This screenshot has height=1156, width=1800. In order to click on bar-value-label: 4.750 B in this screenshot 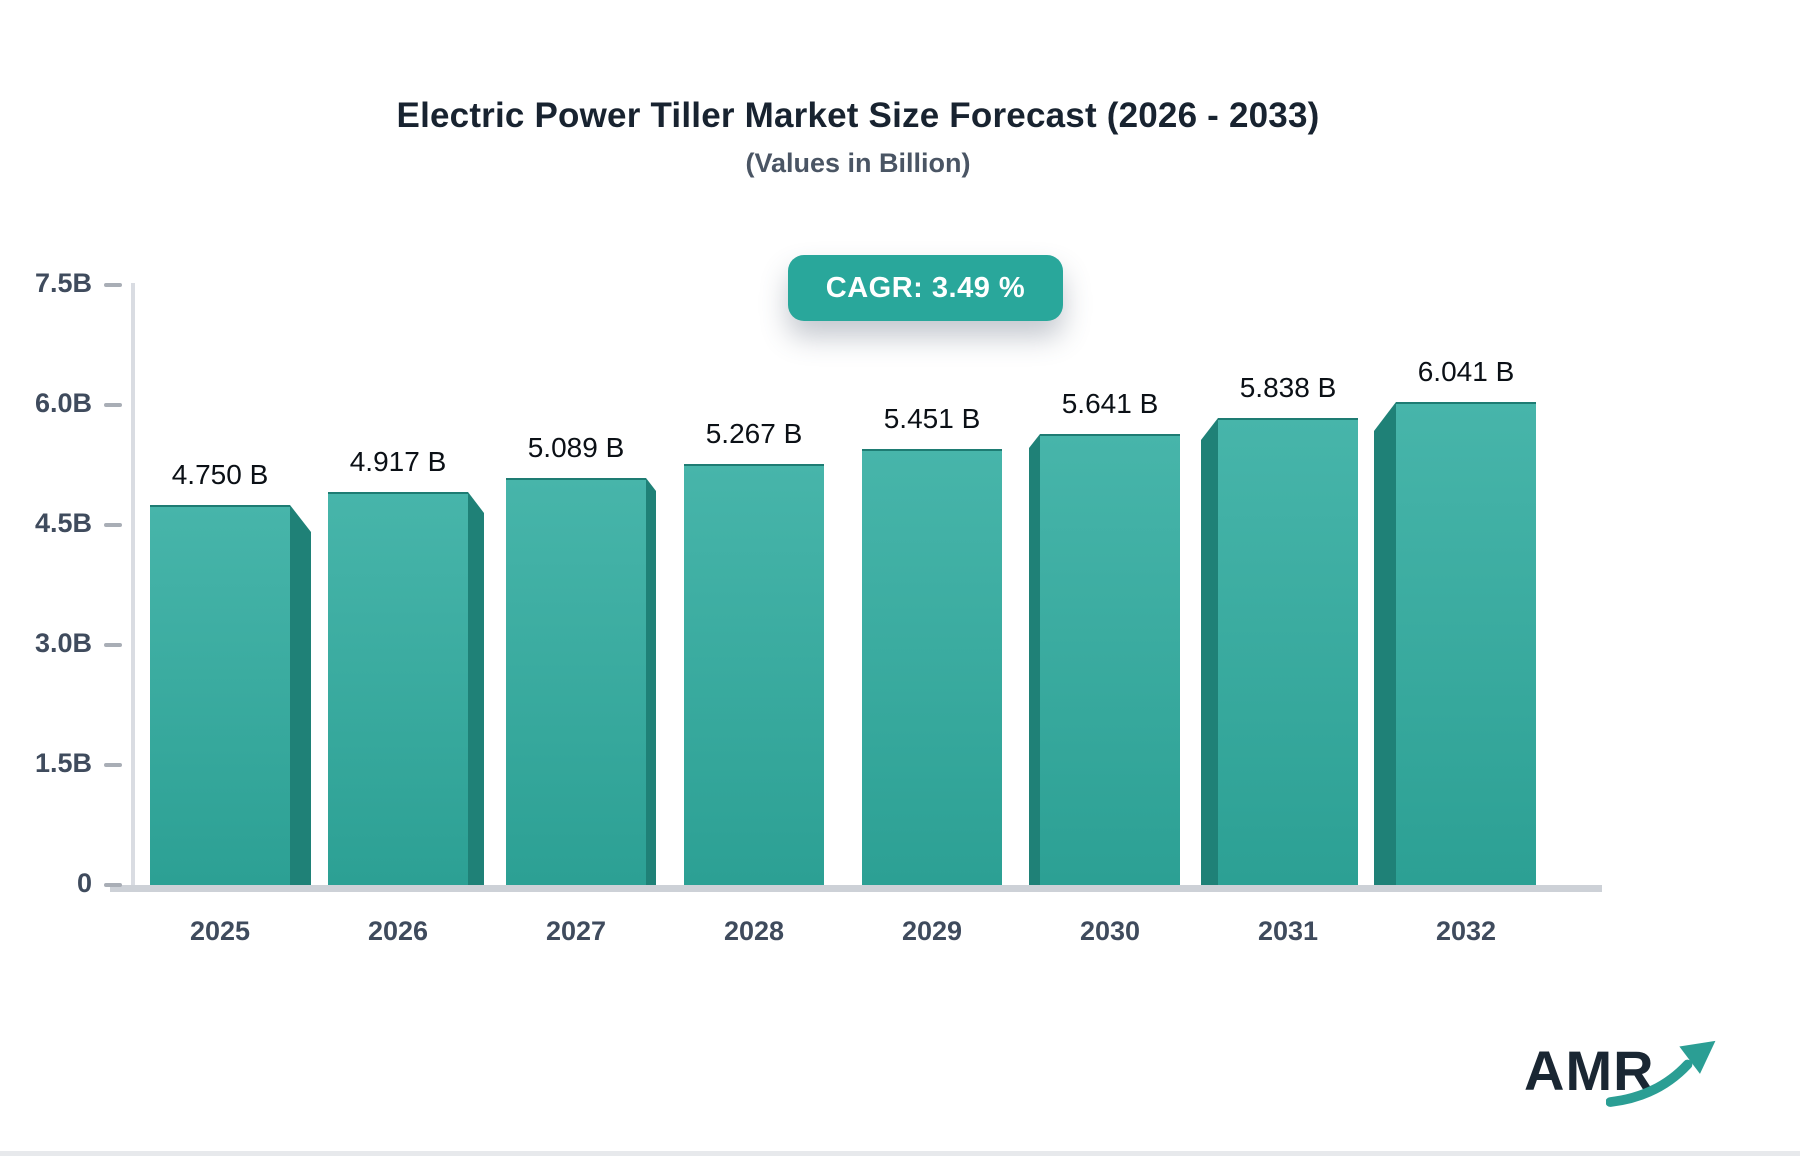, I will do `click(220, 474)`.